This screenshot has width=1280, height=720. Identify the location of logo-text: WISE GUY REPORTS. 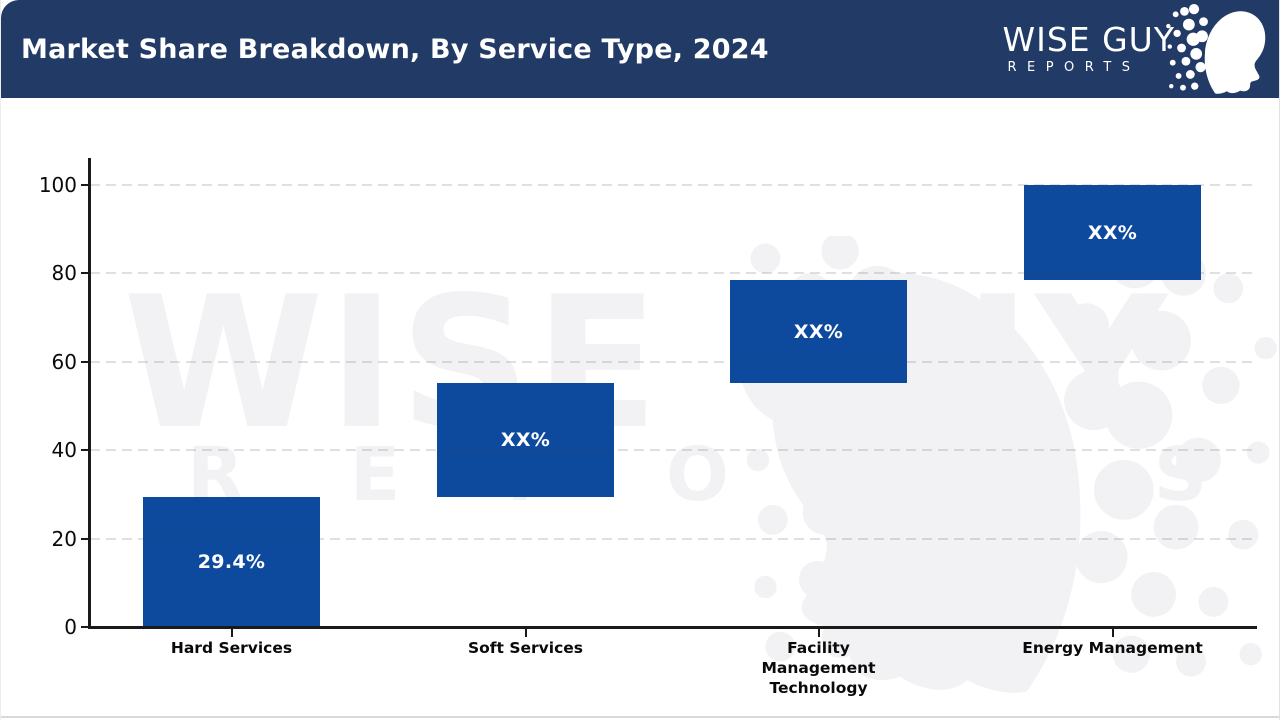
(1088, 48).